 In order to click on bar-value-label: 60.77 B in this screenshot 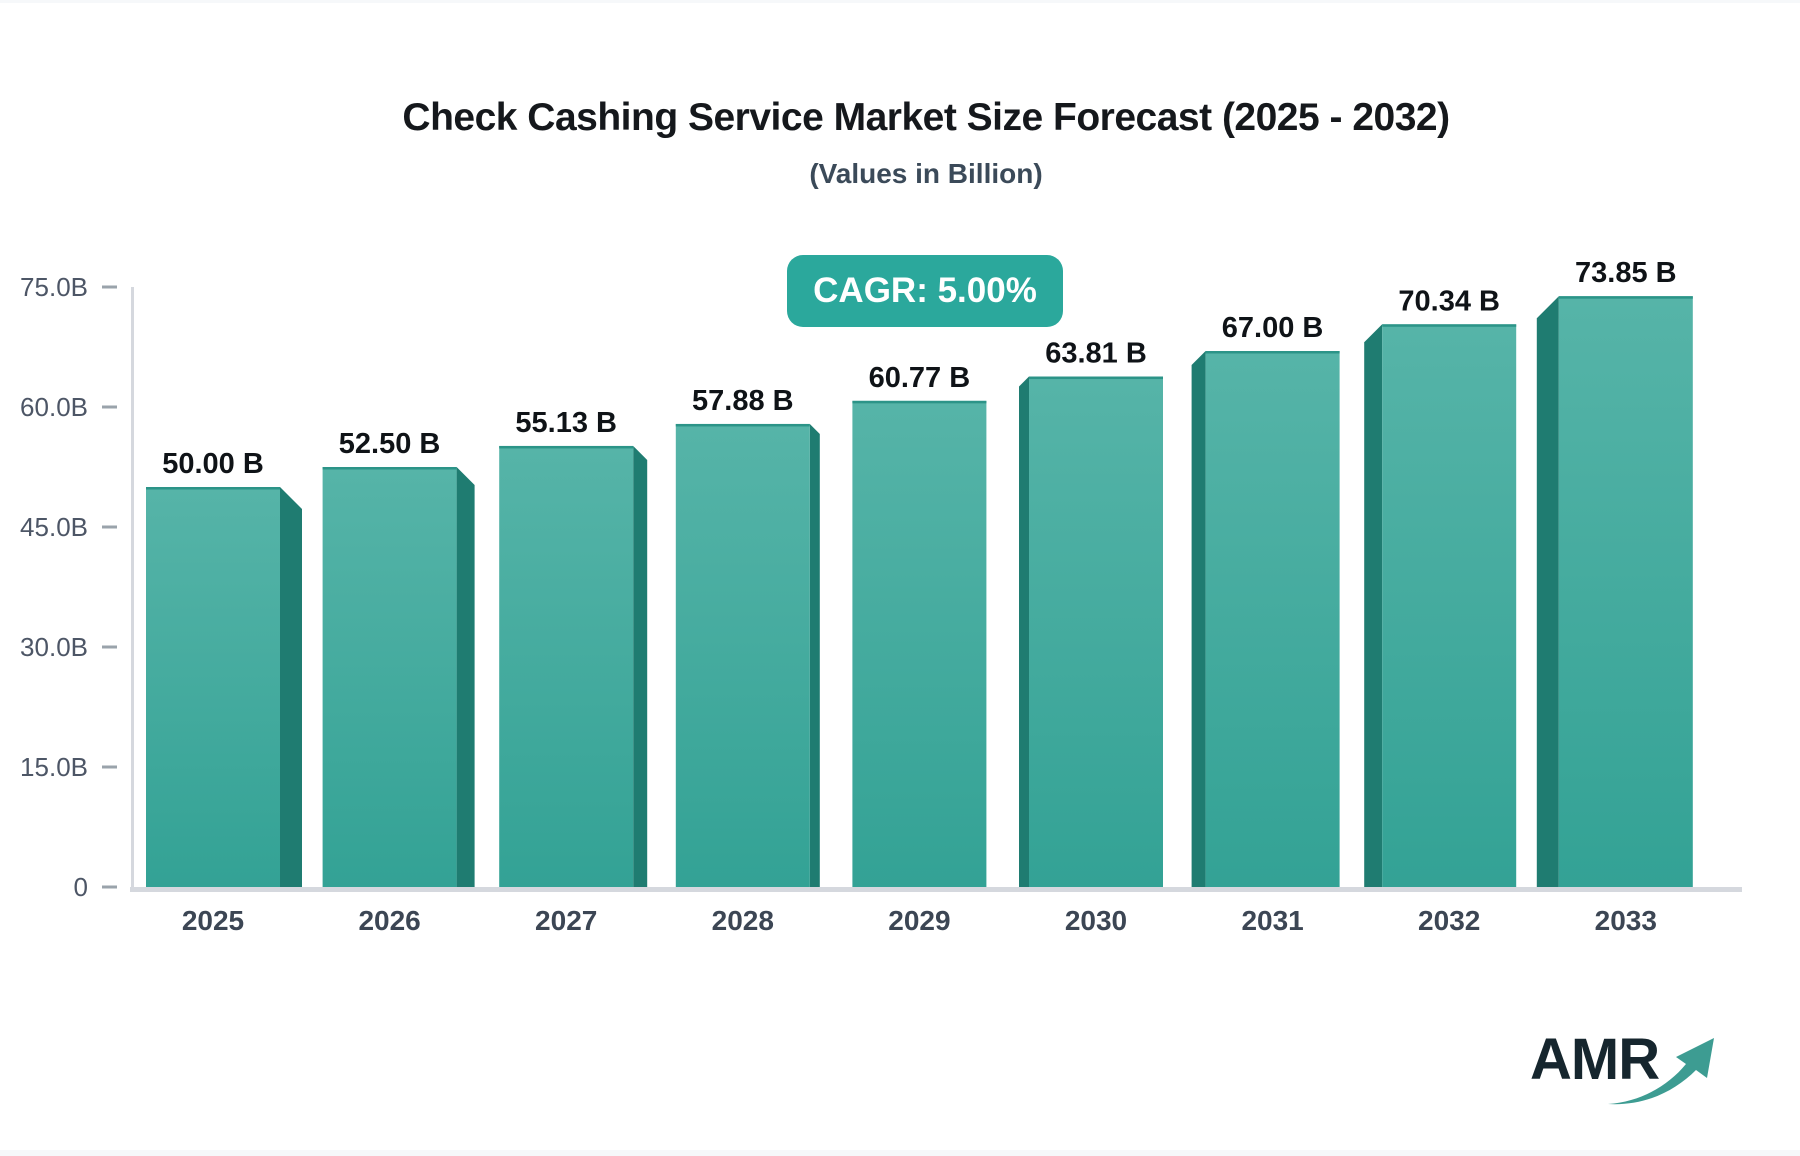, I will do `click(920, 378)`.